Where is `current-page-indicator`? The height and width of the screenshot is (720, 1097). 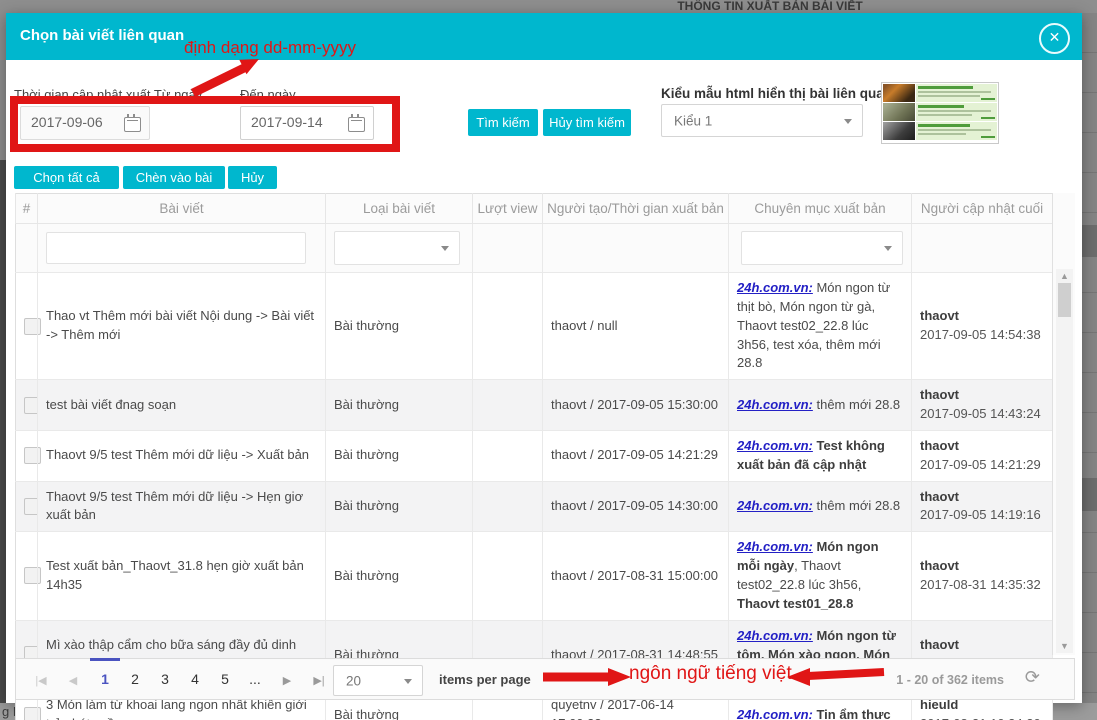 current-page-indicator is located at coordinates (105, 659).